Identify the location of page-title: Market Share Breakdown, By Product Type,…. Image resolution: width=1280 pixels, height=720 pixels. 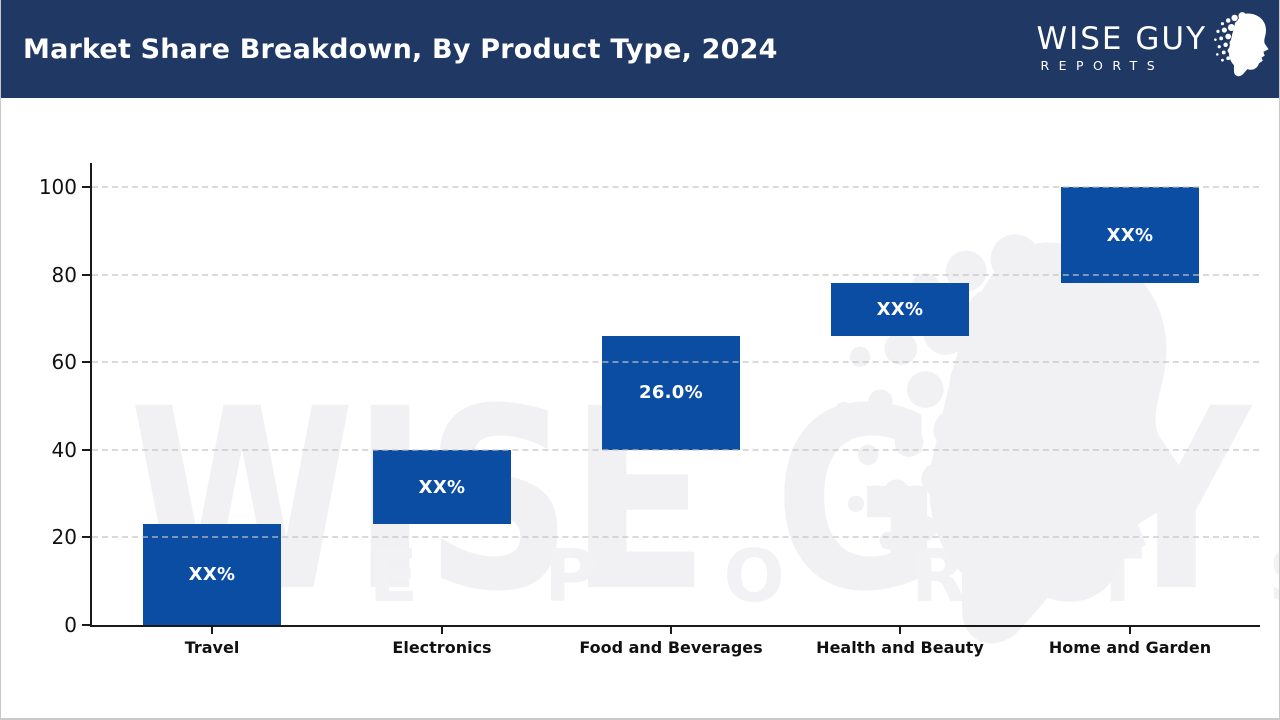
(400, 49).